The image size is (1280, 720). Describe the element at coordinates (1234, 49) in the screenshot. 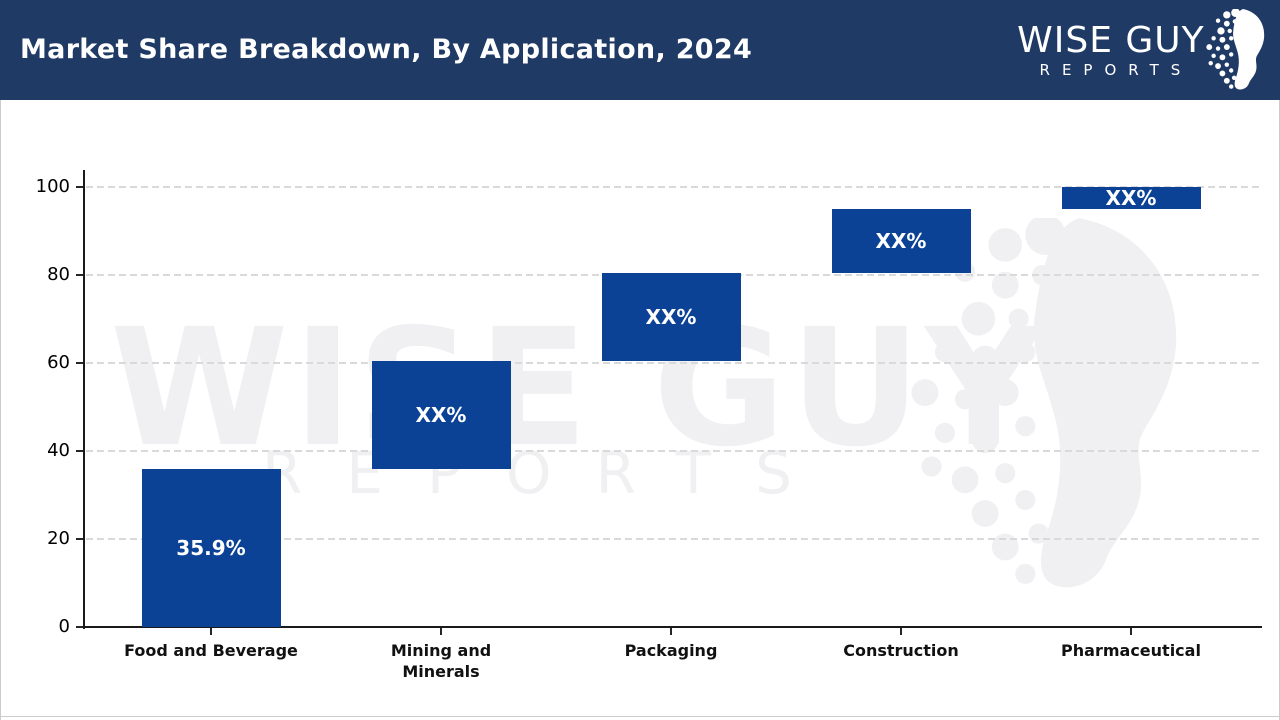

I see `wiseguy-head-icon` at that location.